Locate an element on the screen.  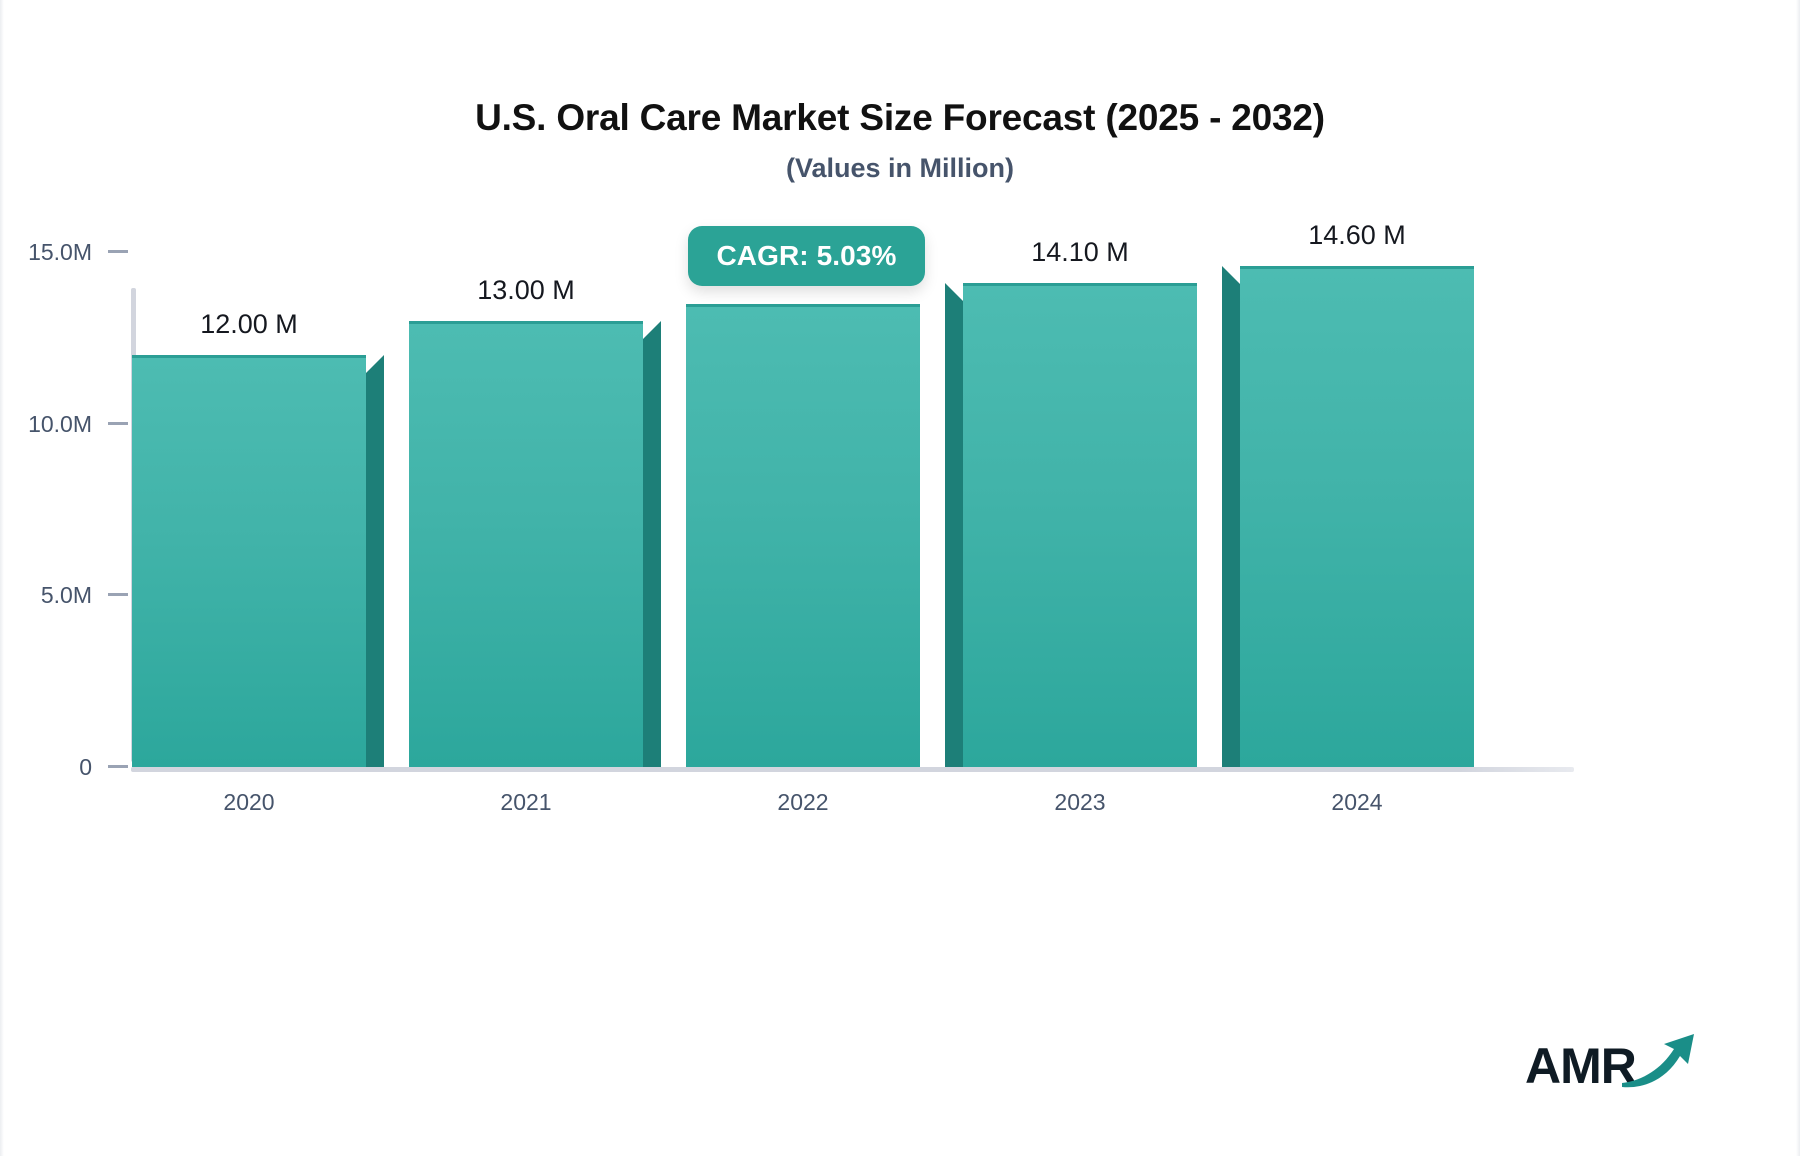
cagr-badge-label: CAGR: 5.03% is located at coordinates (806, 255).